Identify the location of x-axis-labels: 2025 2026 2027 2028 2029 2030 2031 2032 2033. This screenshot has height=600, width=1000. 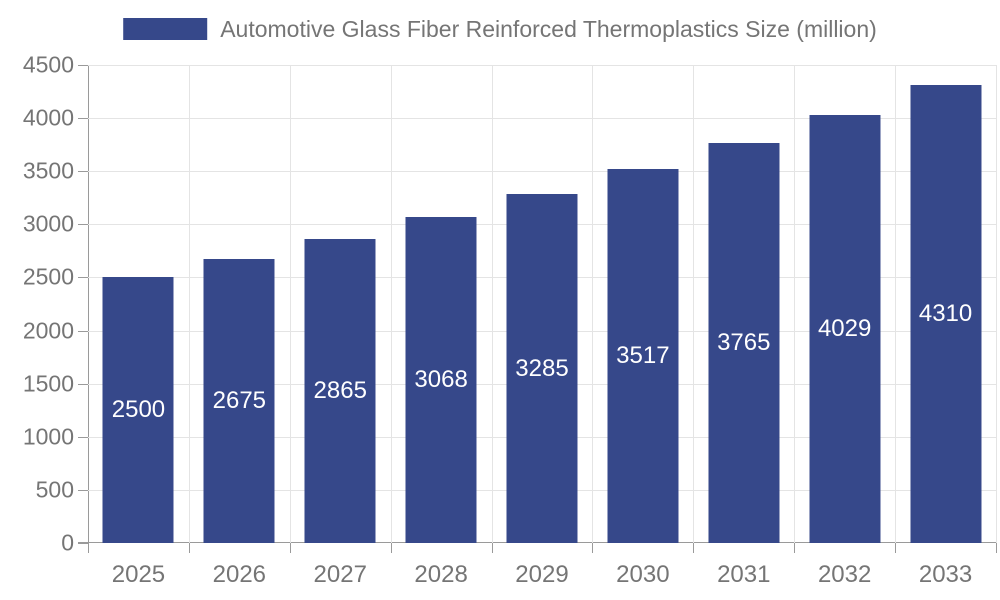
(542, 573).